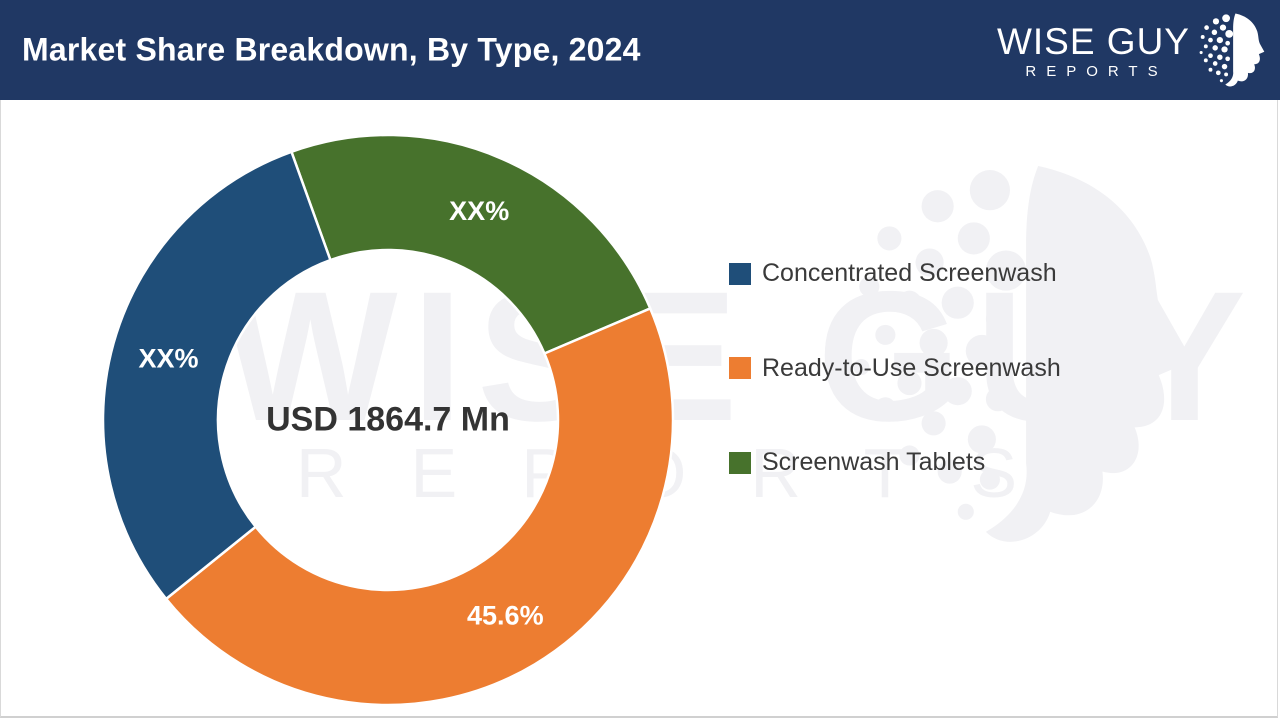 This screenshot has width=1280, height=720. What do you see at coordinates (479, 211) in the screenshot?
I see `slice-label-screenwash-tablets: XX%` at bounding box center [479, 211].